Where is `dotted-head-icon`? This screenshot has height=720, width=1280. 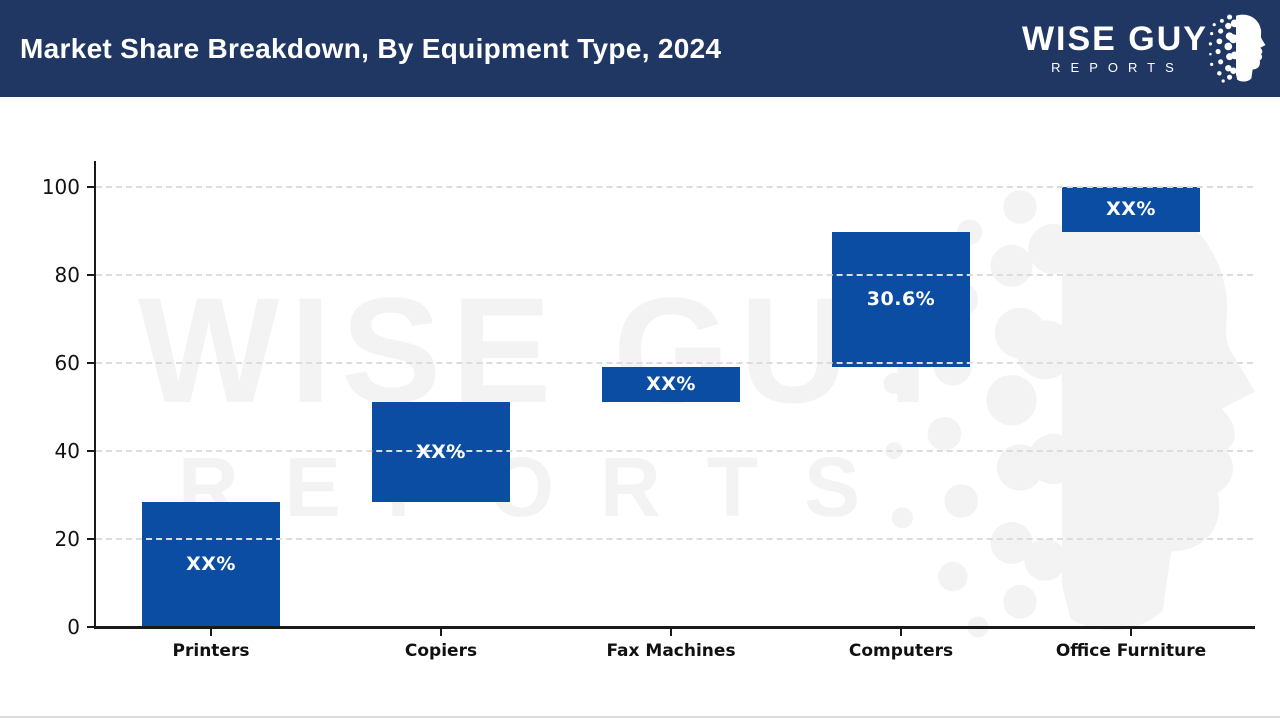
dotted-head-icon is located at coordinates (1237, 48).